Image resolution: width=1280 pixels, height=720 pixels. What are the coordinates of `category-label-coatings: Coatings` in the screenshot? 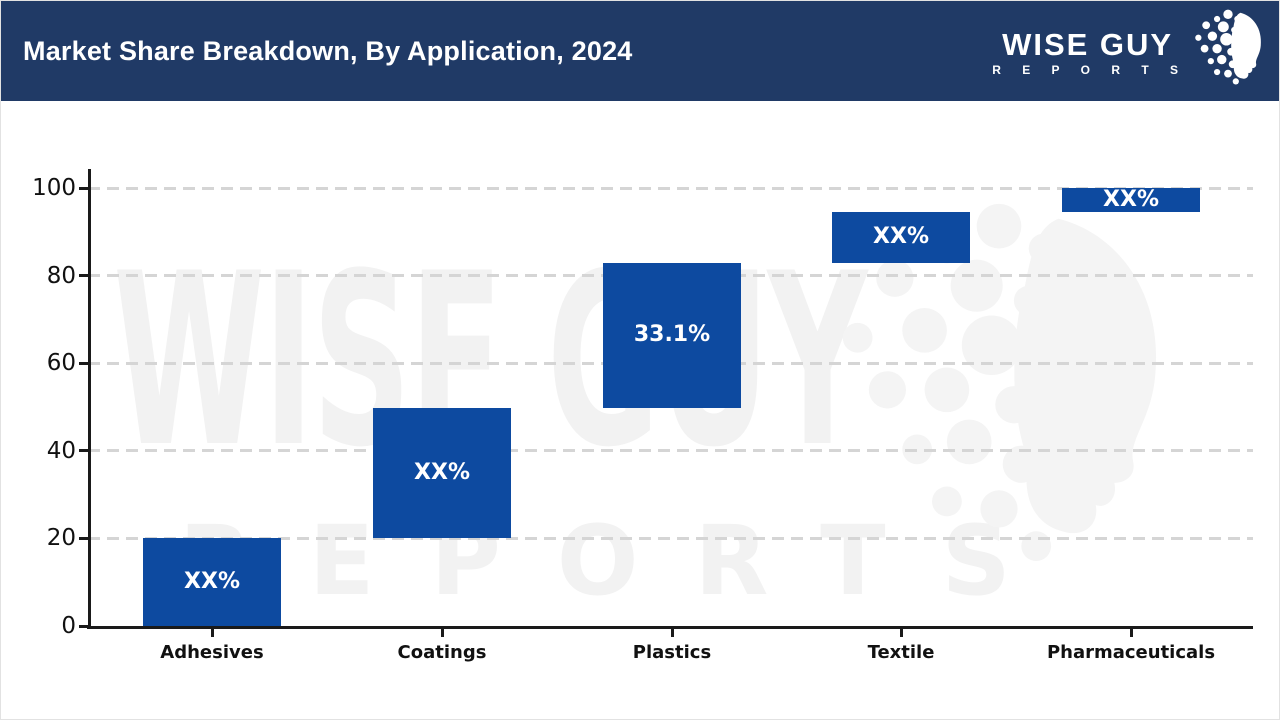 It's located at (442, 652).